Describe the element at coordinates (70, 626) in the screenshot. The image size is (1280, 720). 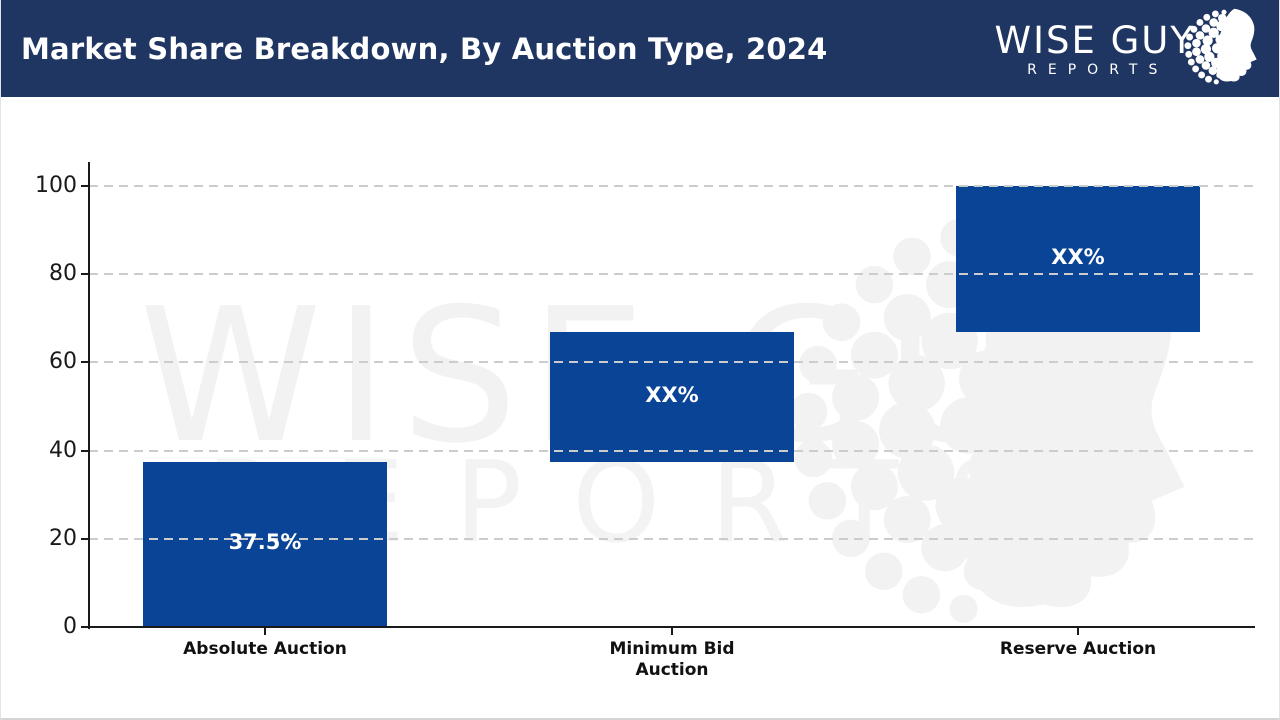
I see `y-axis-tick-label: 0` at that location.